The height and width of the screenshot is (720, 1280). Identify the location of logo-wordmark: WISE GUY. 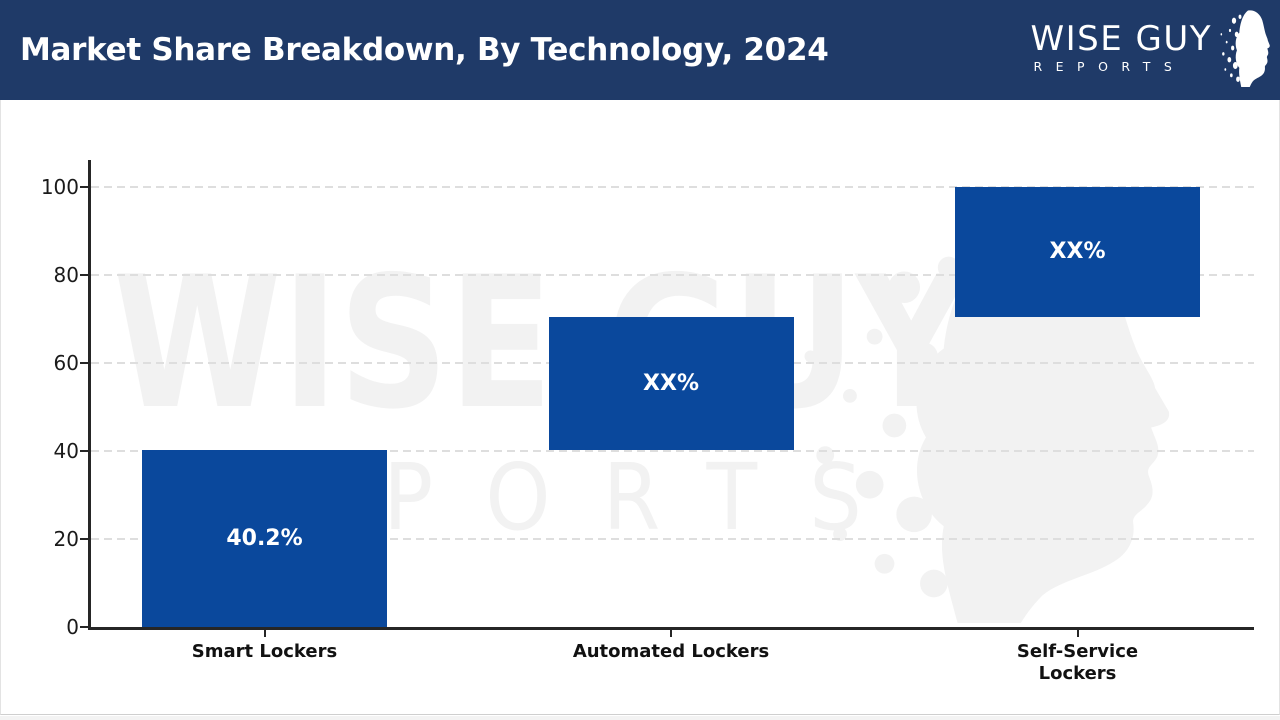
(1121, 39).